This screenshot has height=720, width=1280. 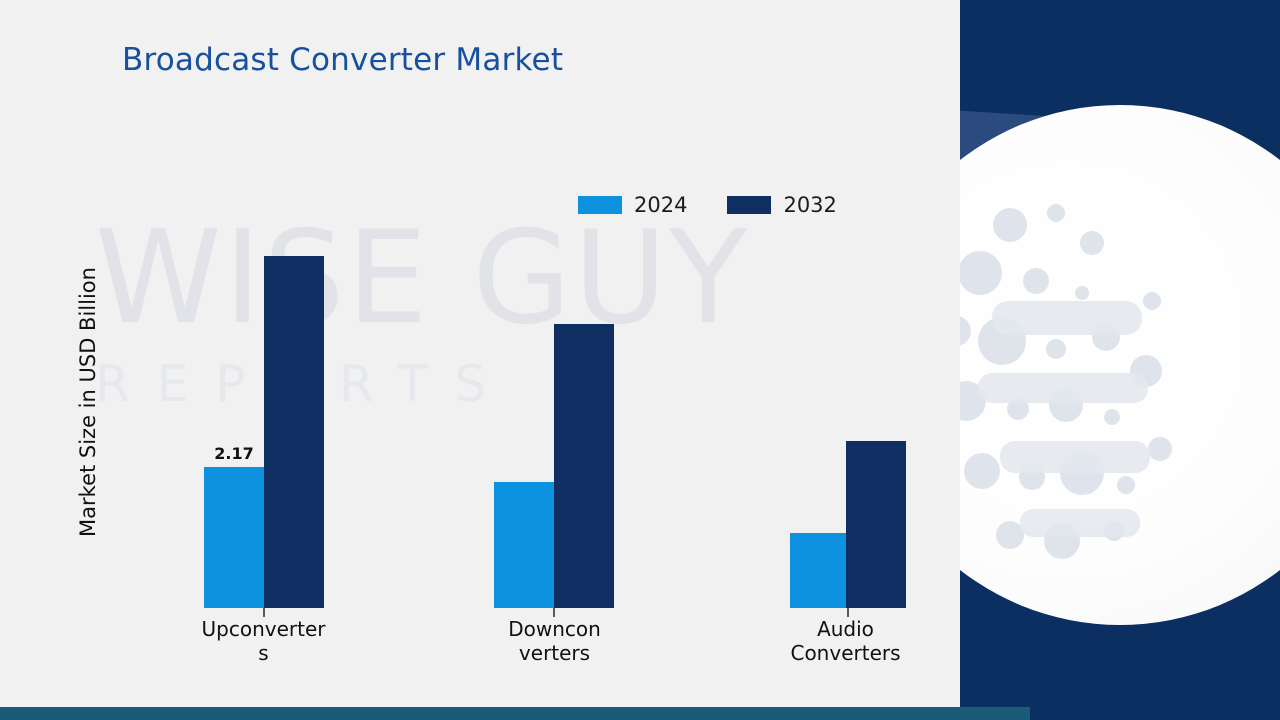 I want to click on bar-group-0: 2.17, so click(x=264, y=423).